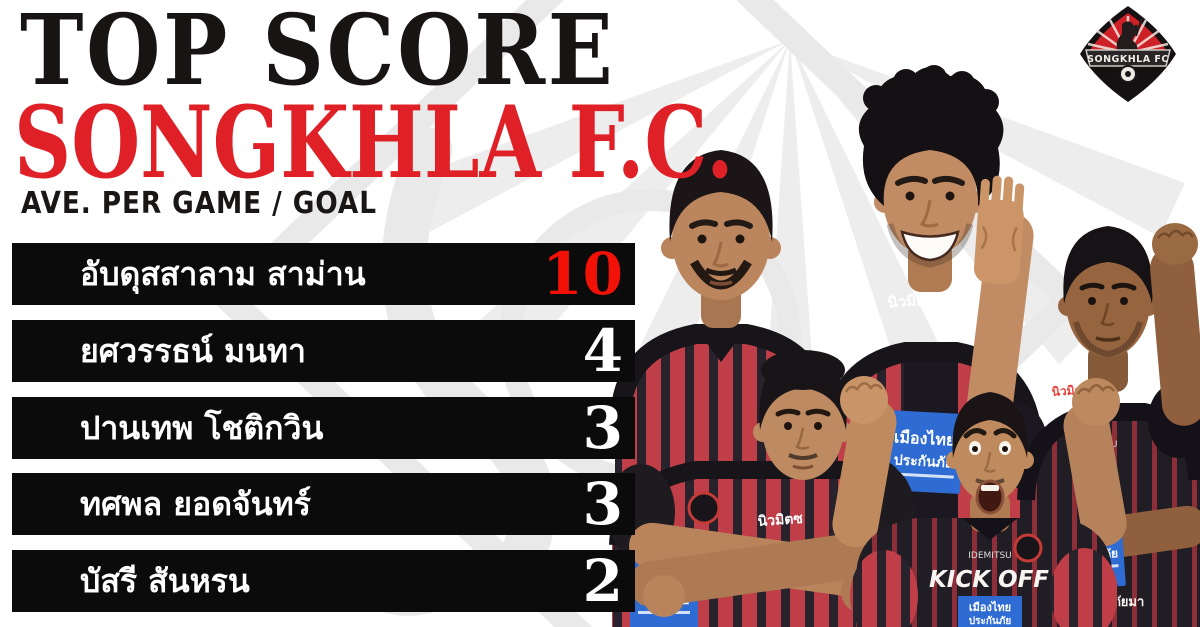  I want to click on raised-palm, so click(999, 230).